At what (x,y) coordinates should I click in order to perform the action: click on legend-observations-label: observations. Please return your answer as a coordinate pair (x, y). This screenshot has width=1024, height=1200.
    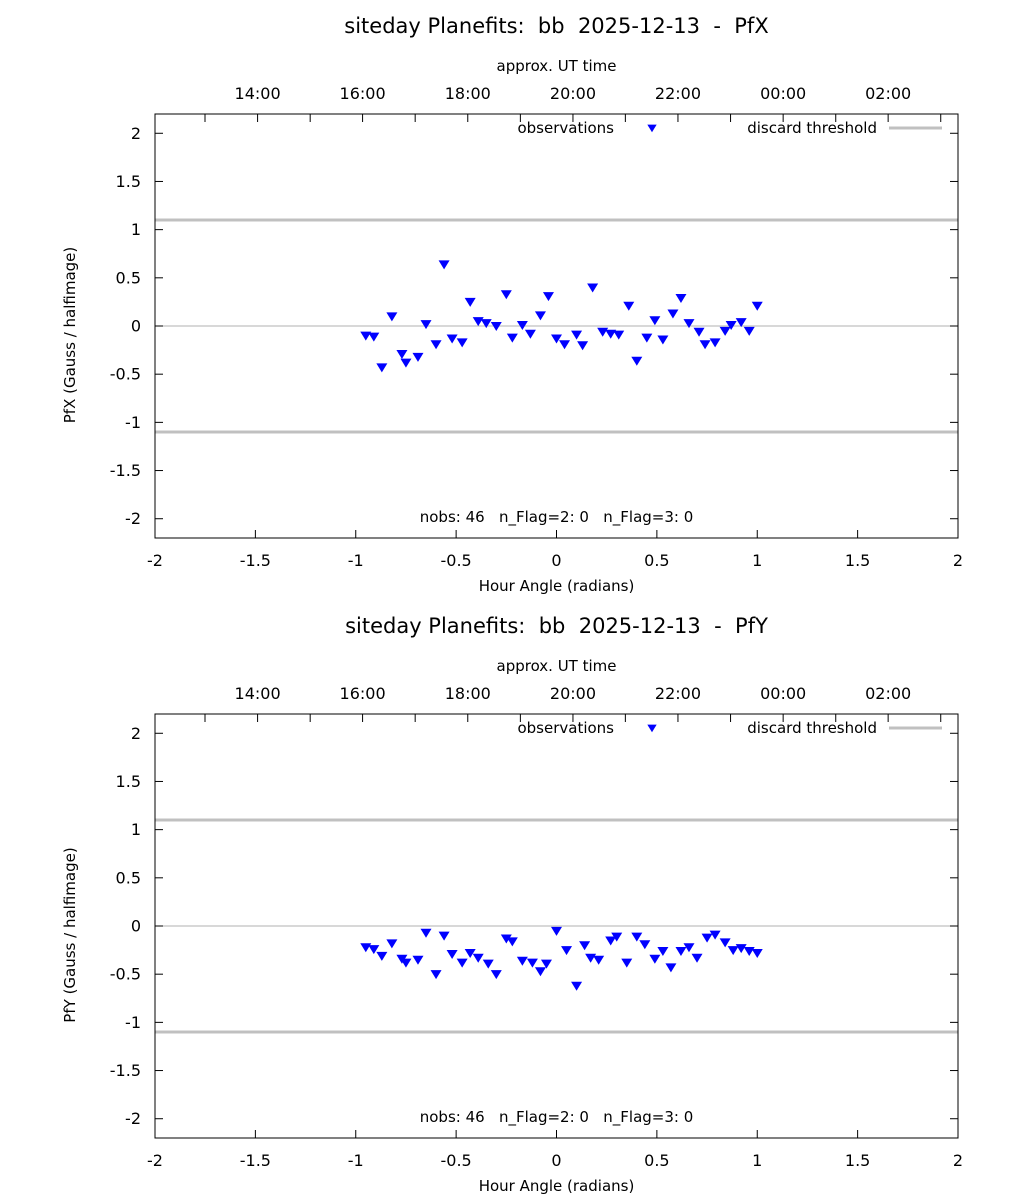
    Looking at the image, I should click on (565, 128).